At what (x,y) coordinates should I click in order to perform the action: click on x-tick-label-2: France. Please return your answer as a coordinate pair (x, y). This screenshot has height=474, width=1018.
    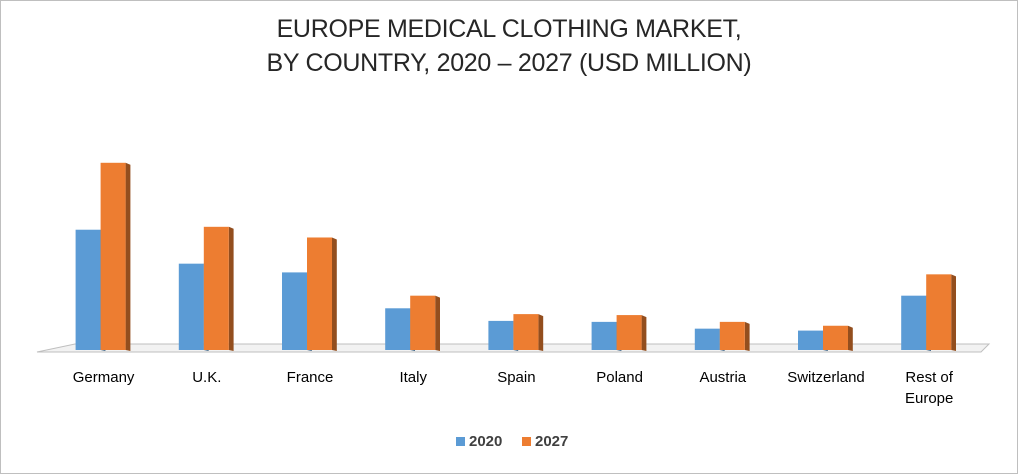
    Looking at the image, I should click on (310, 377).